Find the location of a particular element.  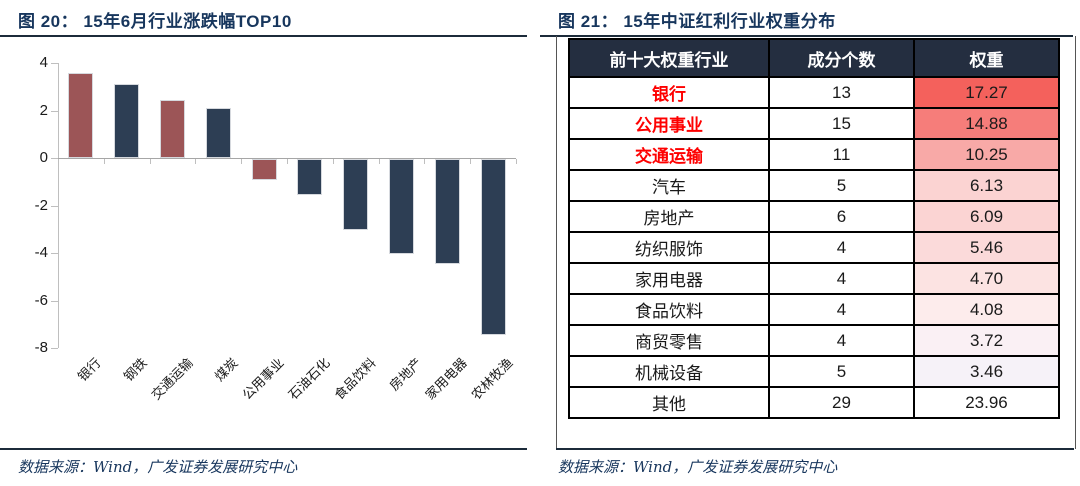

y-axis-tick-label: 0 is located at coordinates (43, 157).